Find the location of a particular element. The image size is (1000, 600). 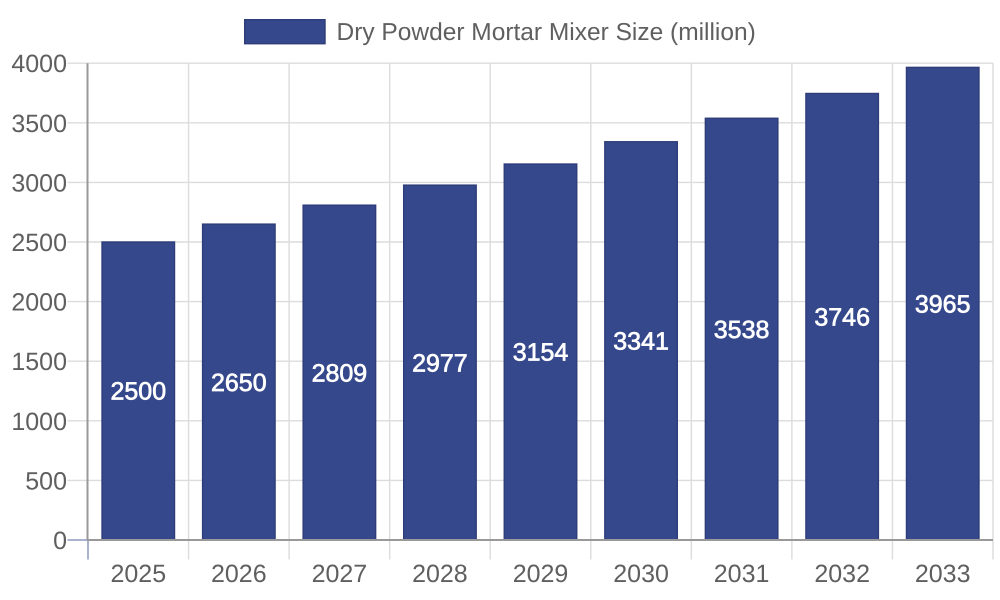

svg-text: 2025 is located at coordinates (138, 574).